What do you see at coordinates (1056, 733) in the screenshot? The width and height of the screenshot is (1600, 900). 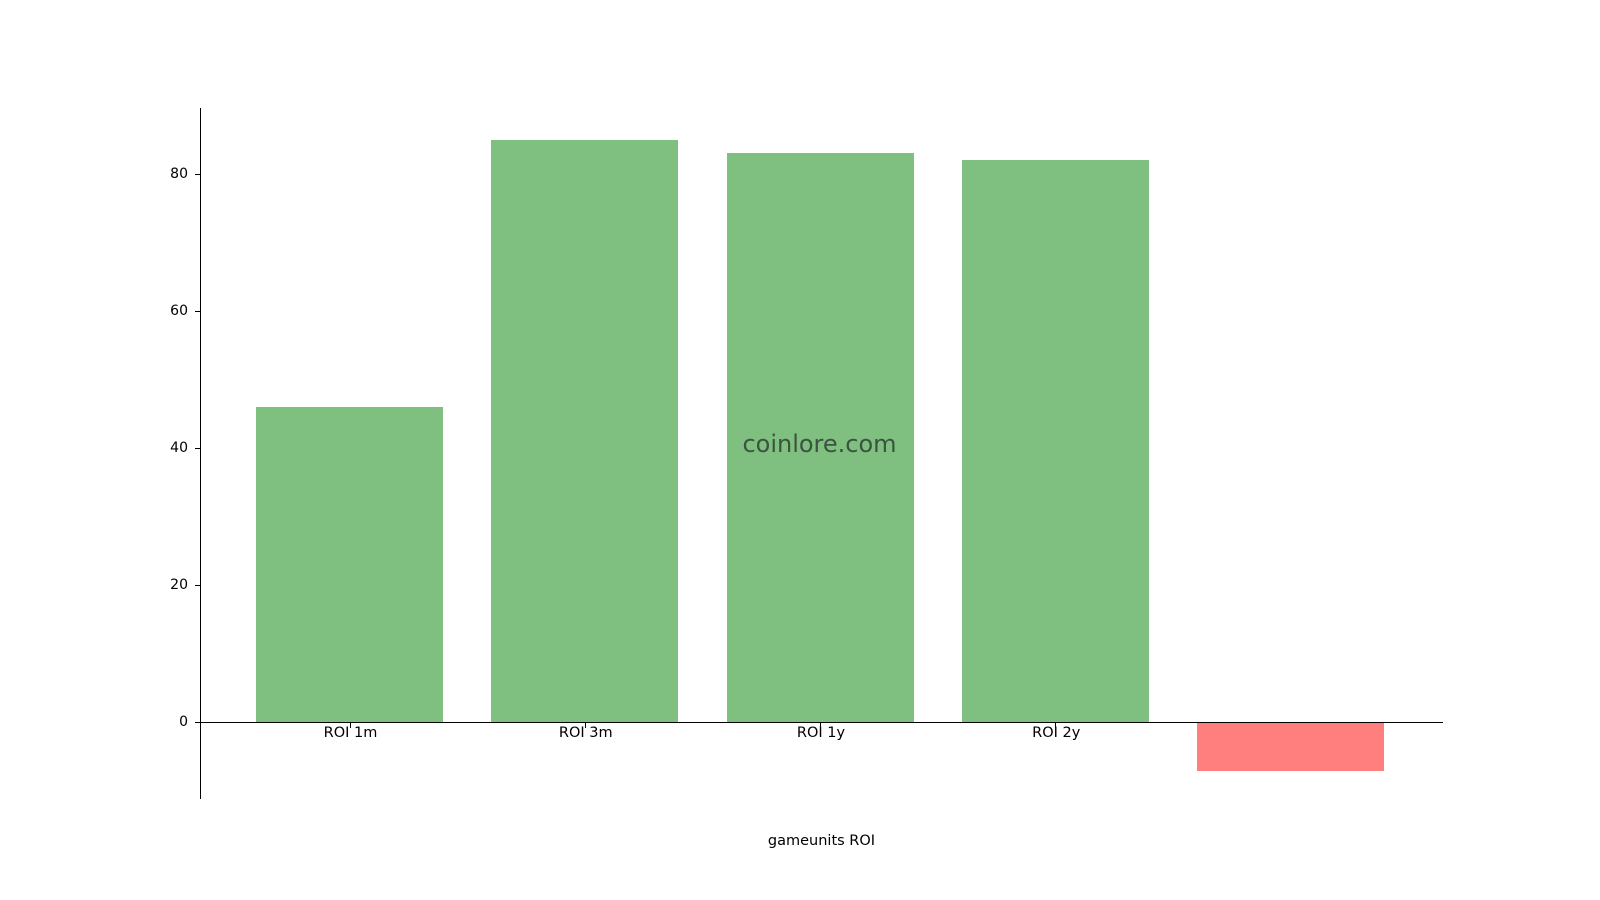 I see `x-tick-label: ROI 2y` at bounding box center [1056, 733].